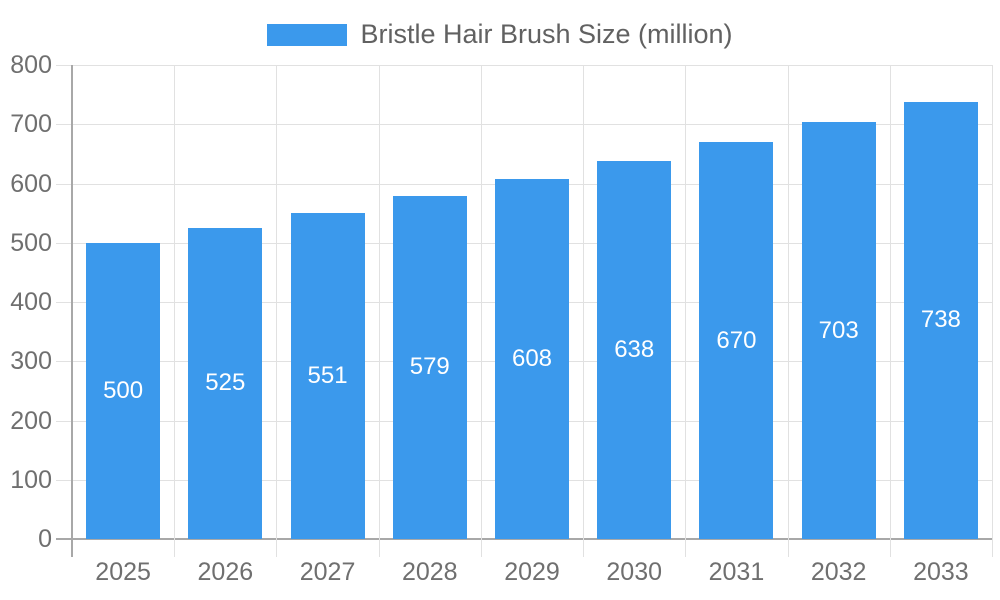  Describe the element at coordinates (429, 572) in the screenshot. I see `x-axis-tick-label: 2028` at that location.